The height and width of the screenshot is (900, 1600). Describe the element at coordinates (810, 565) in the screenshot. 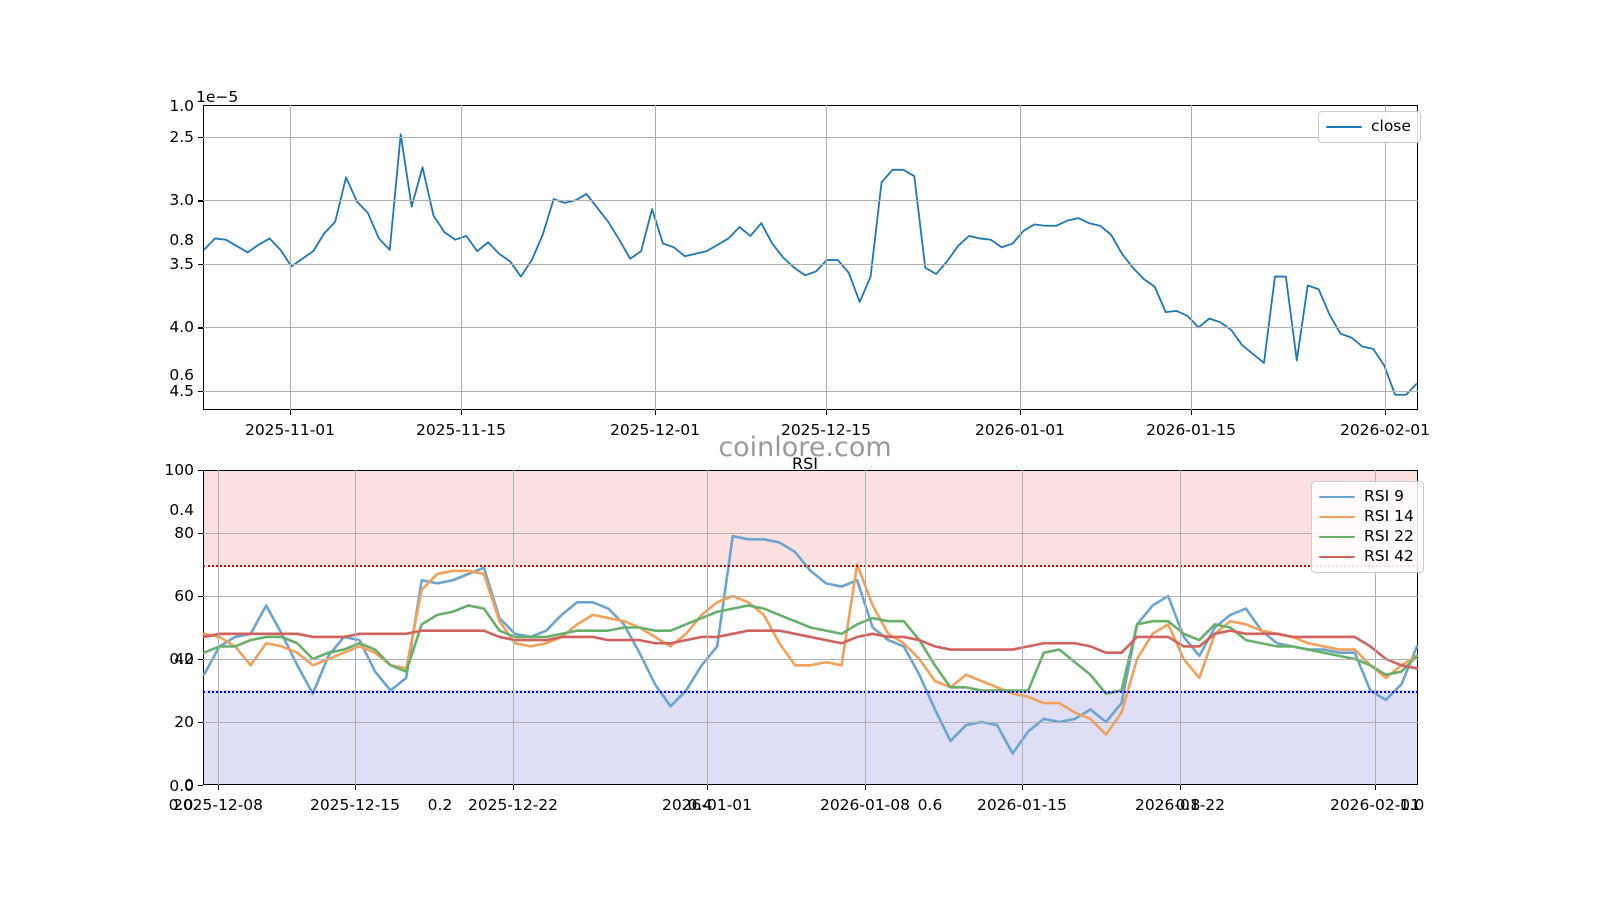

I see `overbought-threshold-line` at that location.